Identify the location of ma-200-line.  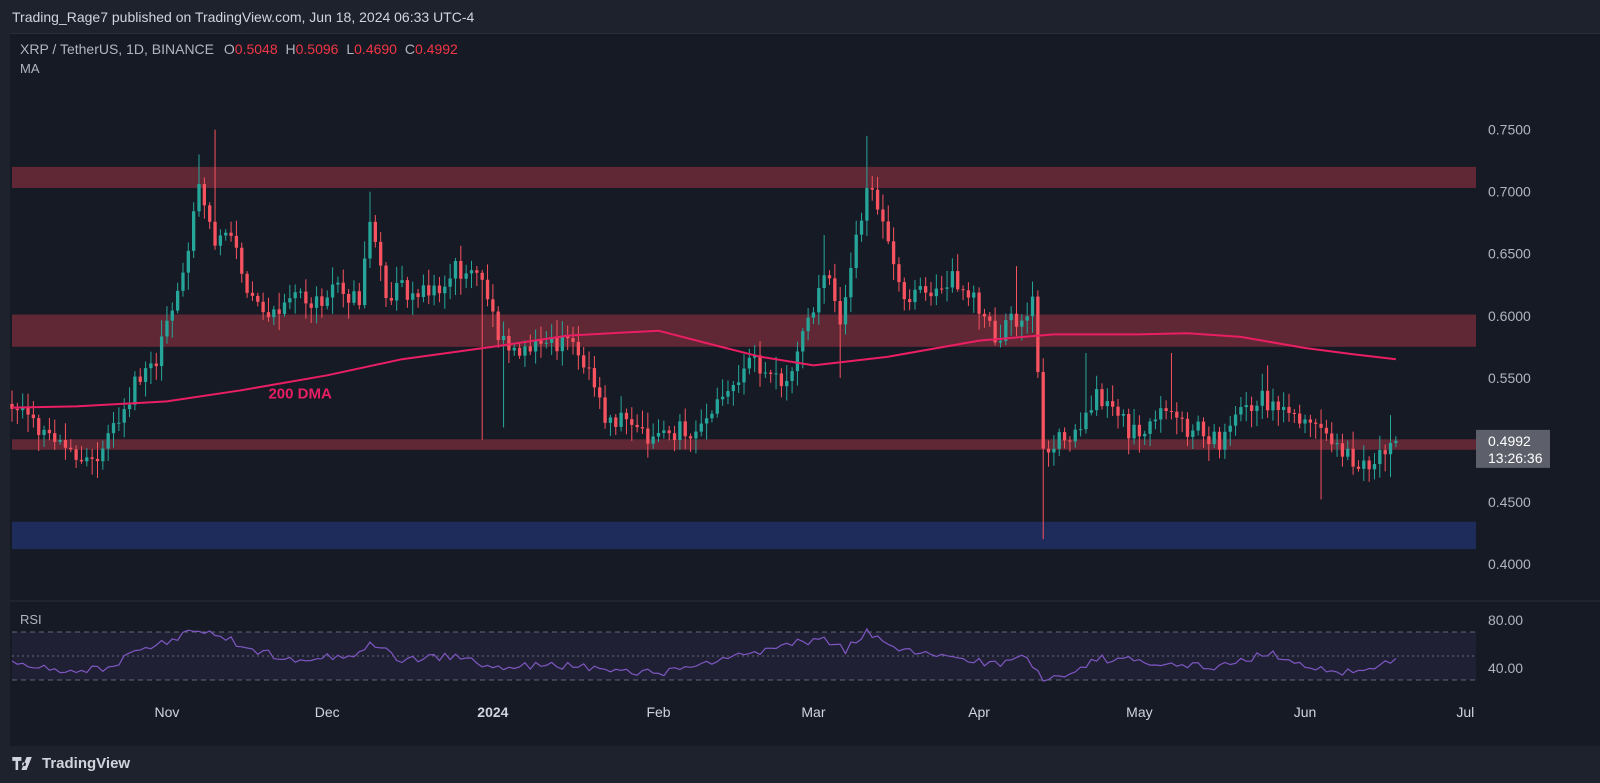
(704, 369).